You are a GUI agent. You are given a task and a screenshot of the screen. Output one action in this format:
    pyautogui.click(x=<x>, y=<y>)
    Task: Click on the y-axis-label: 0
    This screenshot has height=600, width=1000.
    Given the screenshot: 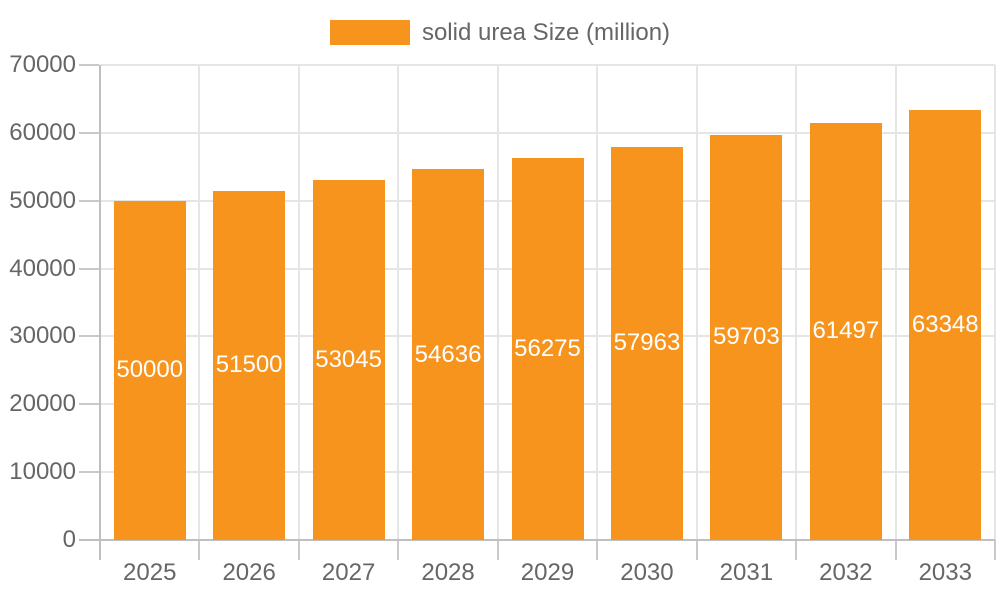 What is the action you would take?
    pyautogui.click(x=69, y=539)
    